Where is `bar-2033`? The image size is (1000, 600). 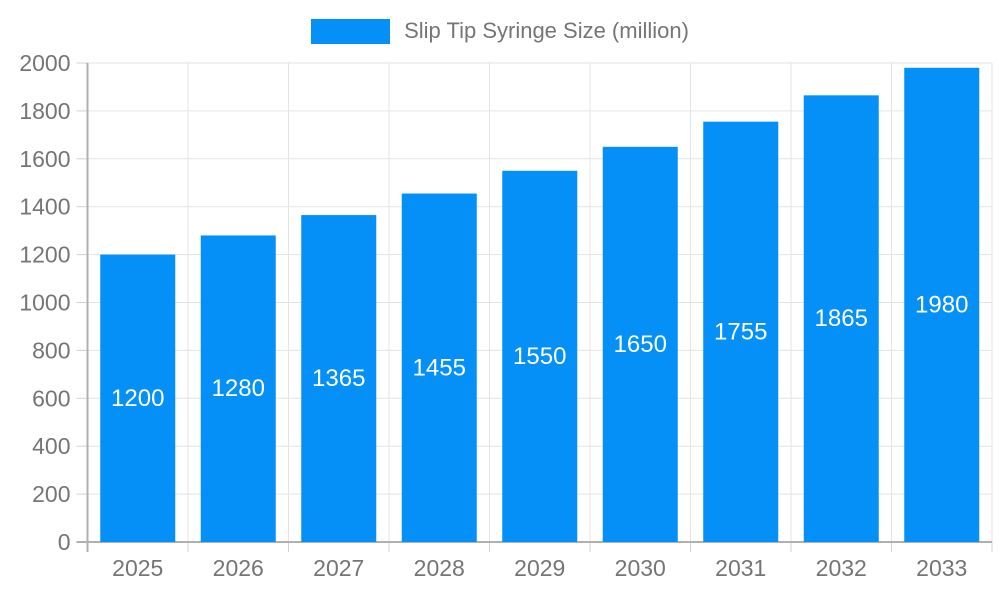 bar-2033 is located at coordinates (942, 304).